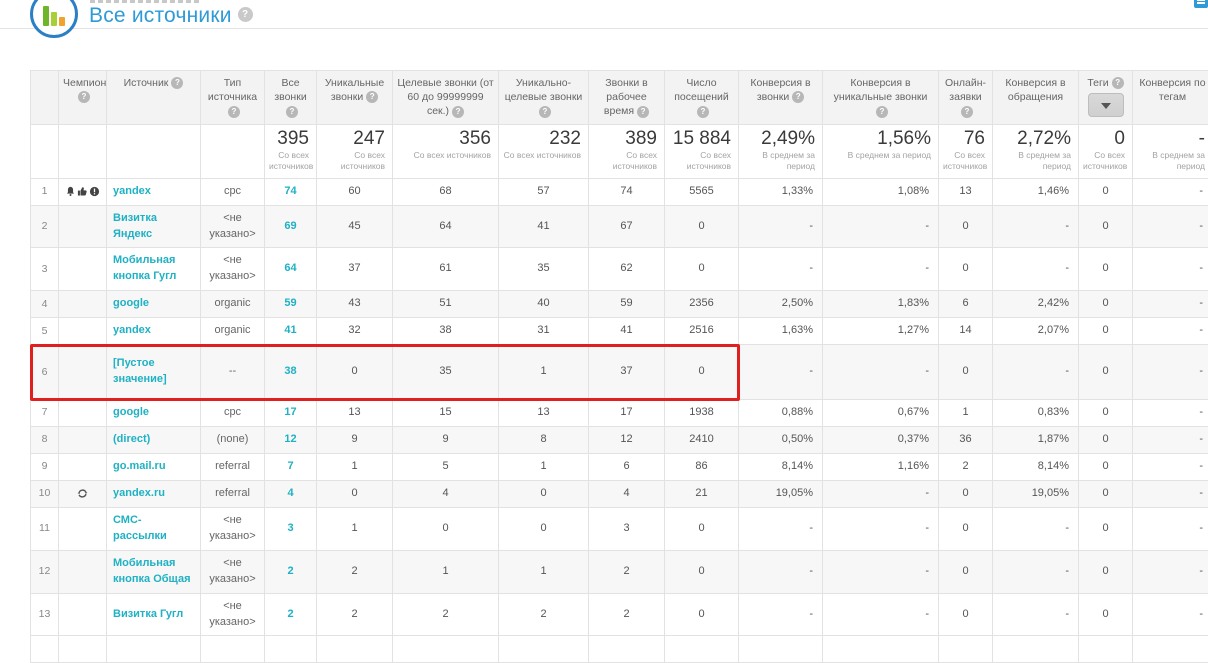 The width and height of the screenshot is (1208, 663). I want to click on column-header-online_leads: Онлайн-заявки?, so click(966, 98).